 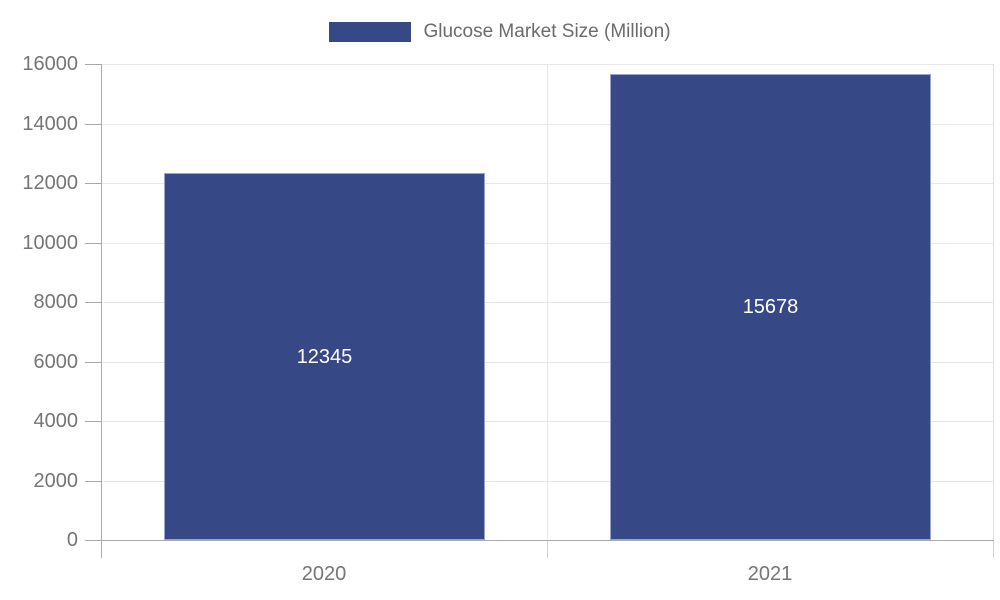 What do you see at coordinates (56, 421) in the screenshot?
I see `y-axis-tick-label: 4000` at bounding box center [56, 421].